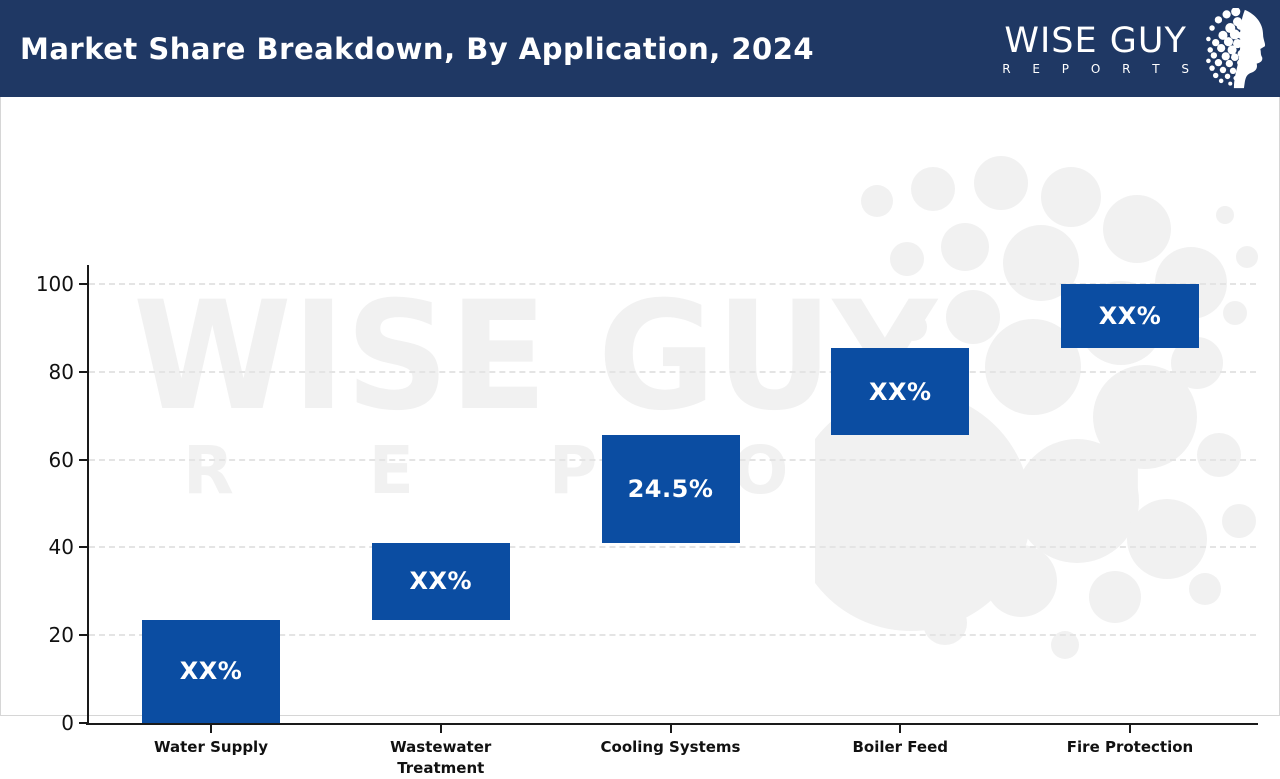  Describe the element at coordinates (670, 747) in the screenshot. I see `x-category-label-cooling-systems: Cooling Systems` at that location.